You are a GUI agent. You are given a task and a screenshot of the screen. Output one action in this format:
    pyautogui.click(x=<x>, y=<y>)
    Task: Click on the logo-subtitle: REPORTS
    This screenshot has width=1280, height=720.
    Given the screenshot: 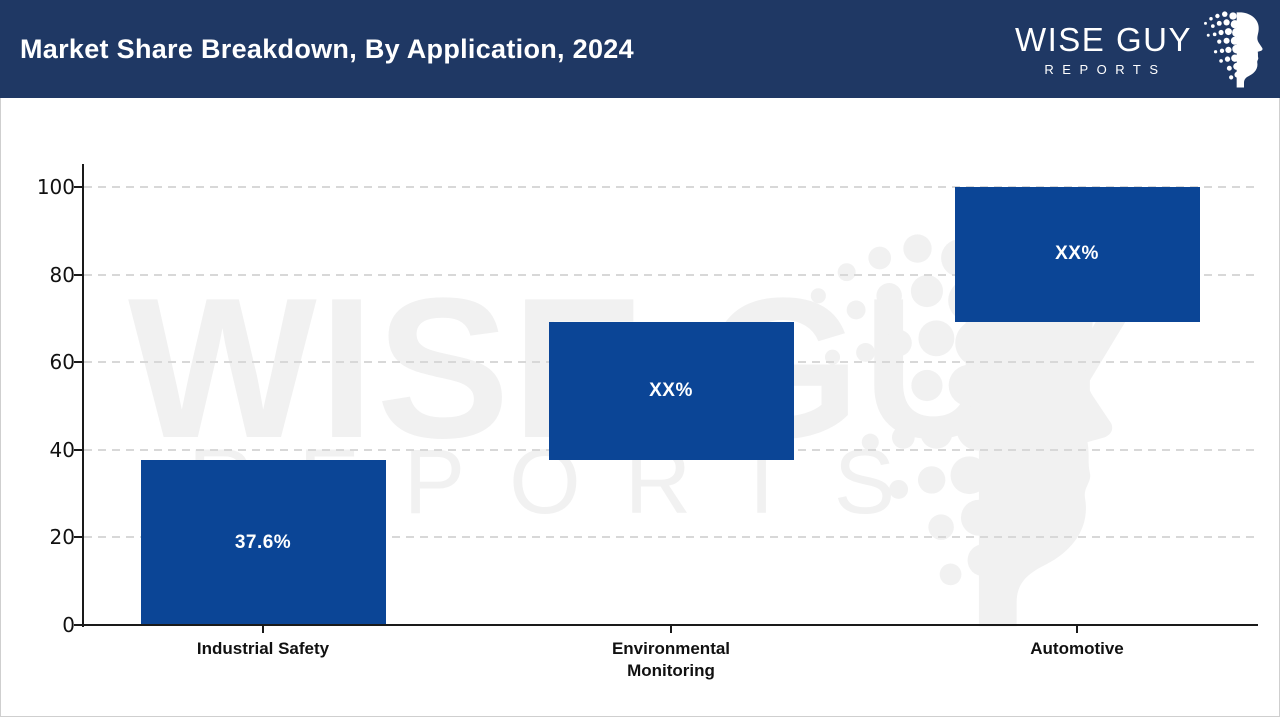 What is the action you would take?
    pyautogui.click(x=1105, y=69)
    